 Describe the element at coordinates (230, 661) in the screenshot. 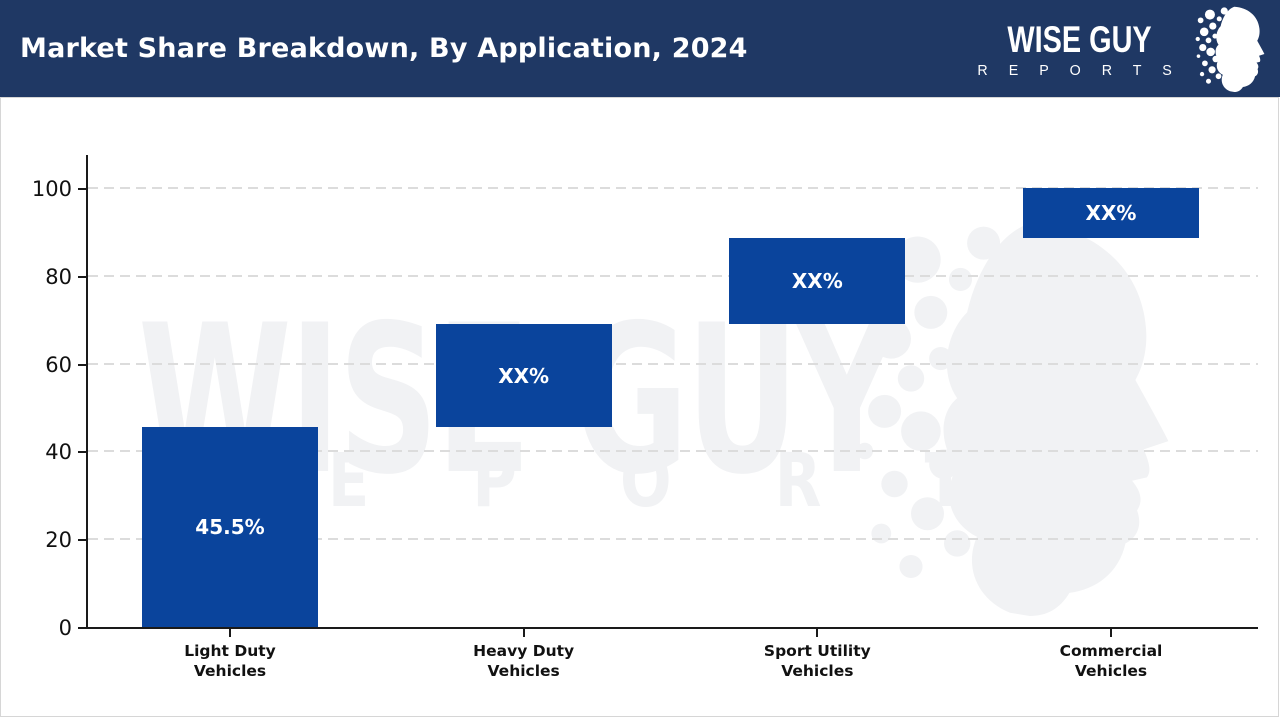

I see `x-tick-label: Light Duty Vehicles` at that location.